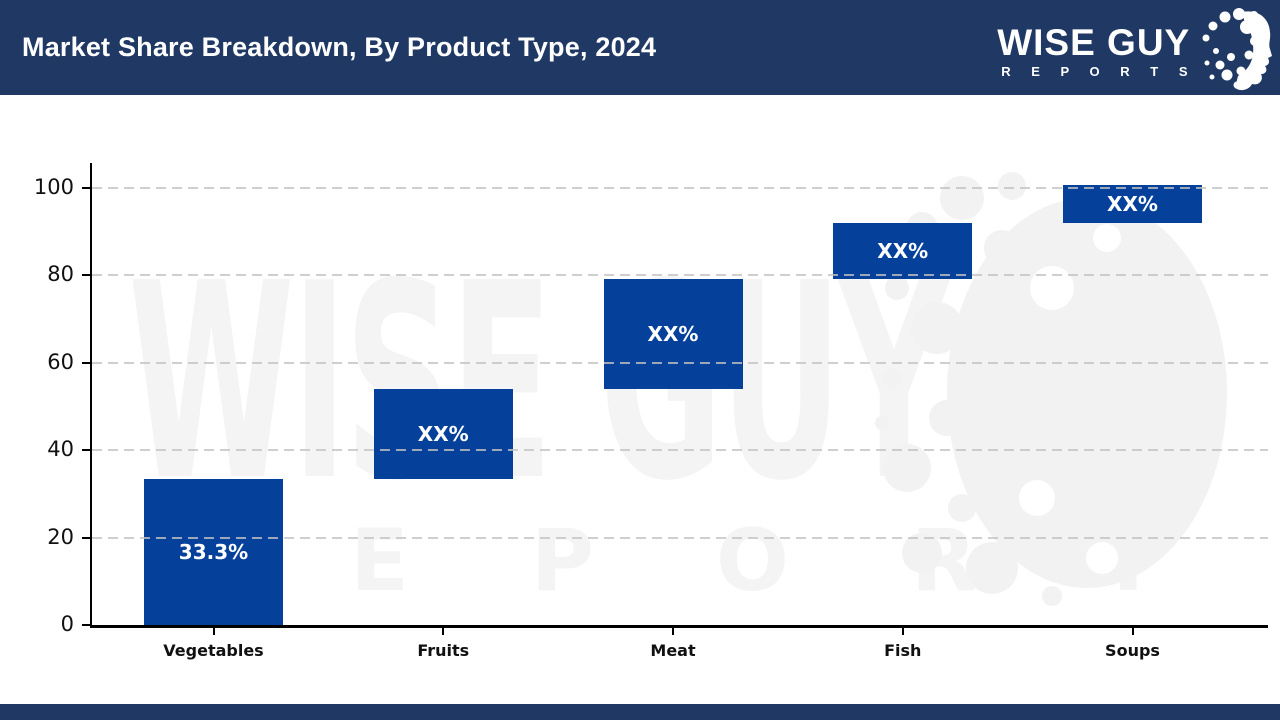 This screenshot has height=720, width=1280. I want to click on bar-fruits: XX%, so click(443, 434).